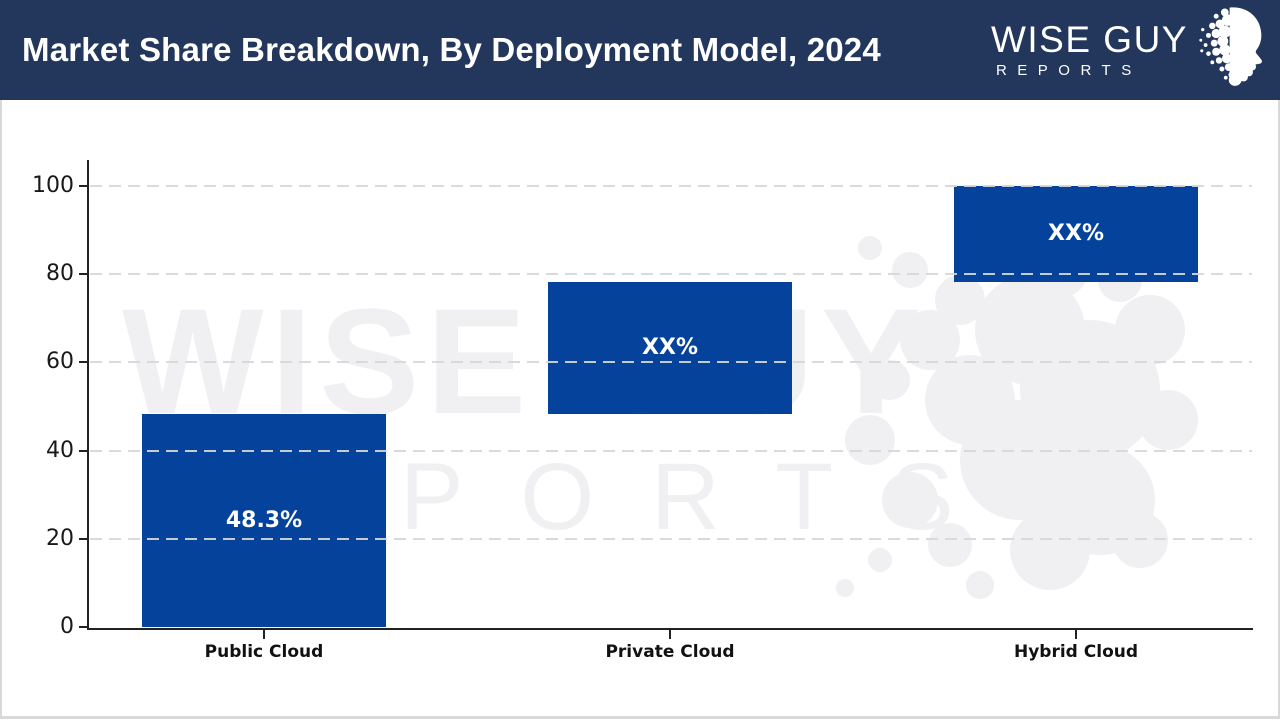 This screenshot has width=1280, height=720. I want to click on y-tick-label: 100, so click(53, 185).